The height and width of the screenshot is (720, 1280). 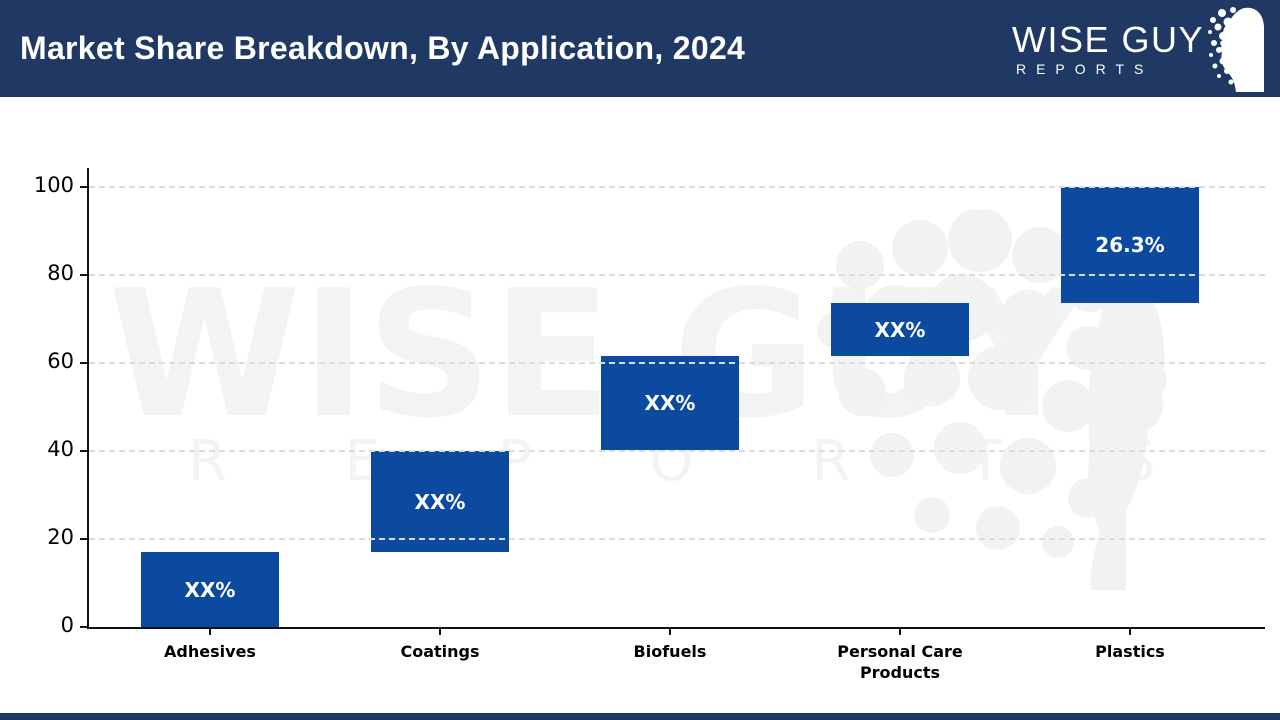 What do you see at coordinates (67, 625) in the screenshot?
I see `y-tick-label-0: 0` at bounding box center [67, 625].